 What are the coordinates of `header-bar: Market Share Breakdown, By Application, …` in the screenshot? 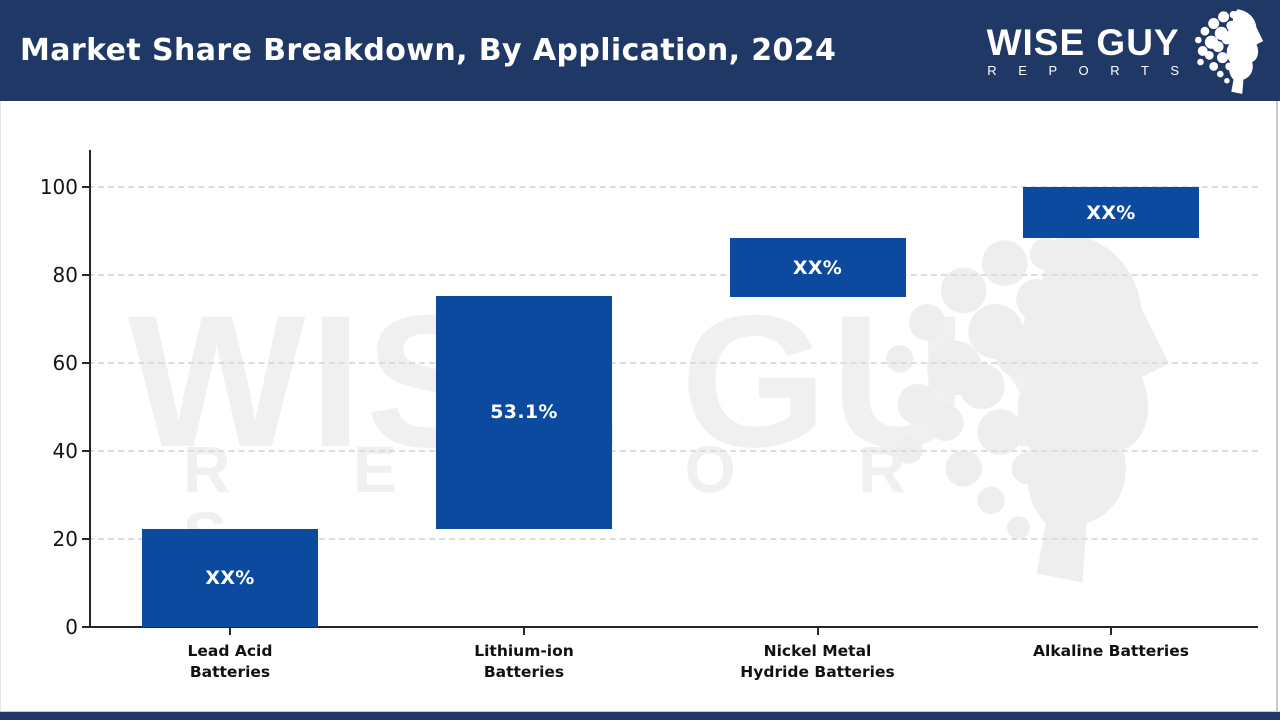 It's located at (640, 50).